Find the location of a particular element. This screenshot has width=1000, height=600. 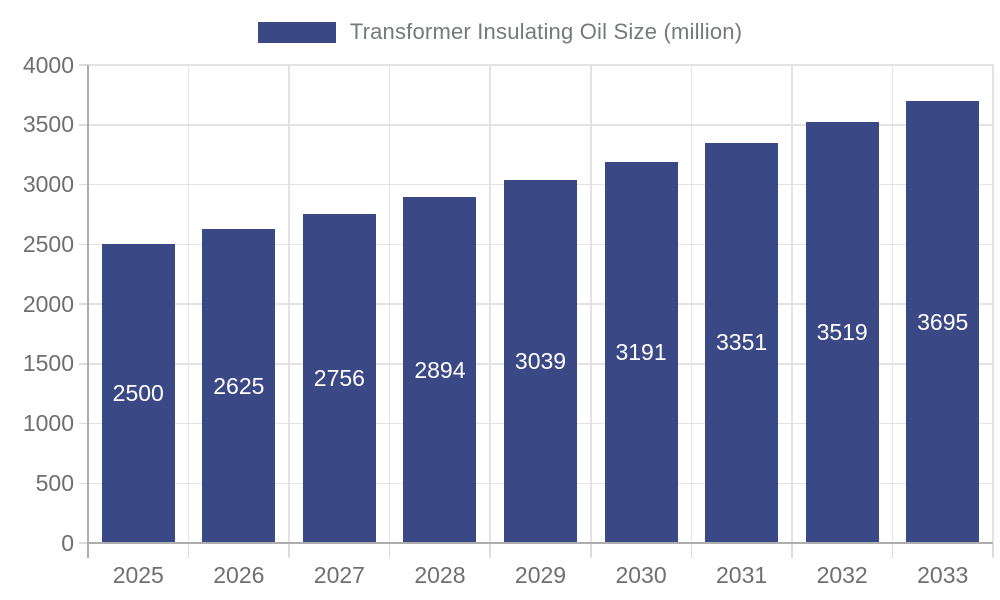

x-axis-line is located at coordinates (540, 543).